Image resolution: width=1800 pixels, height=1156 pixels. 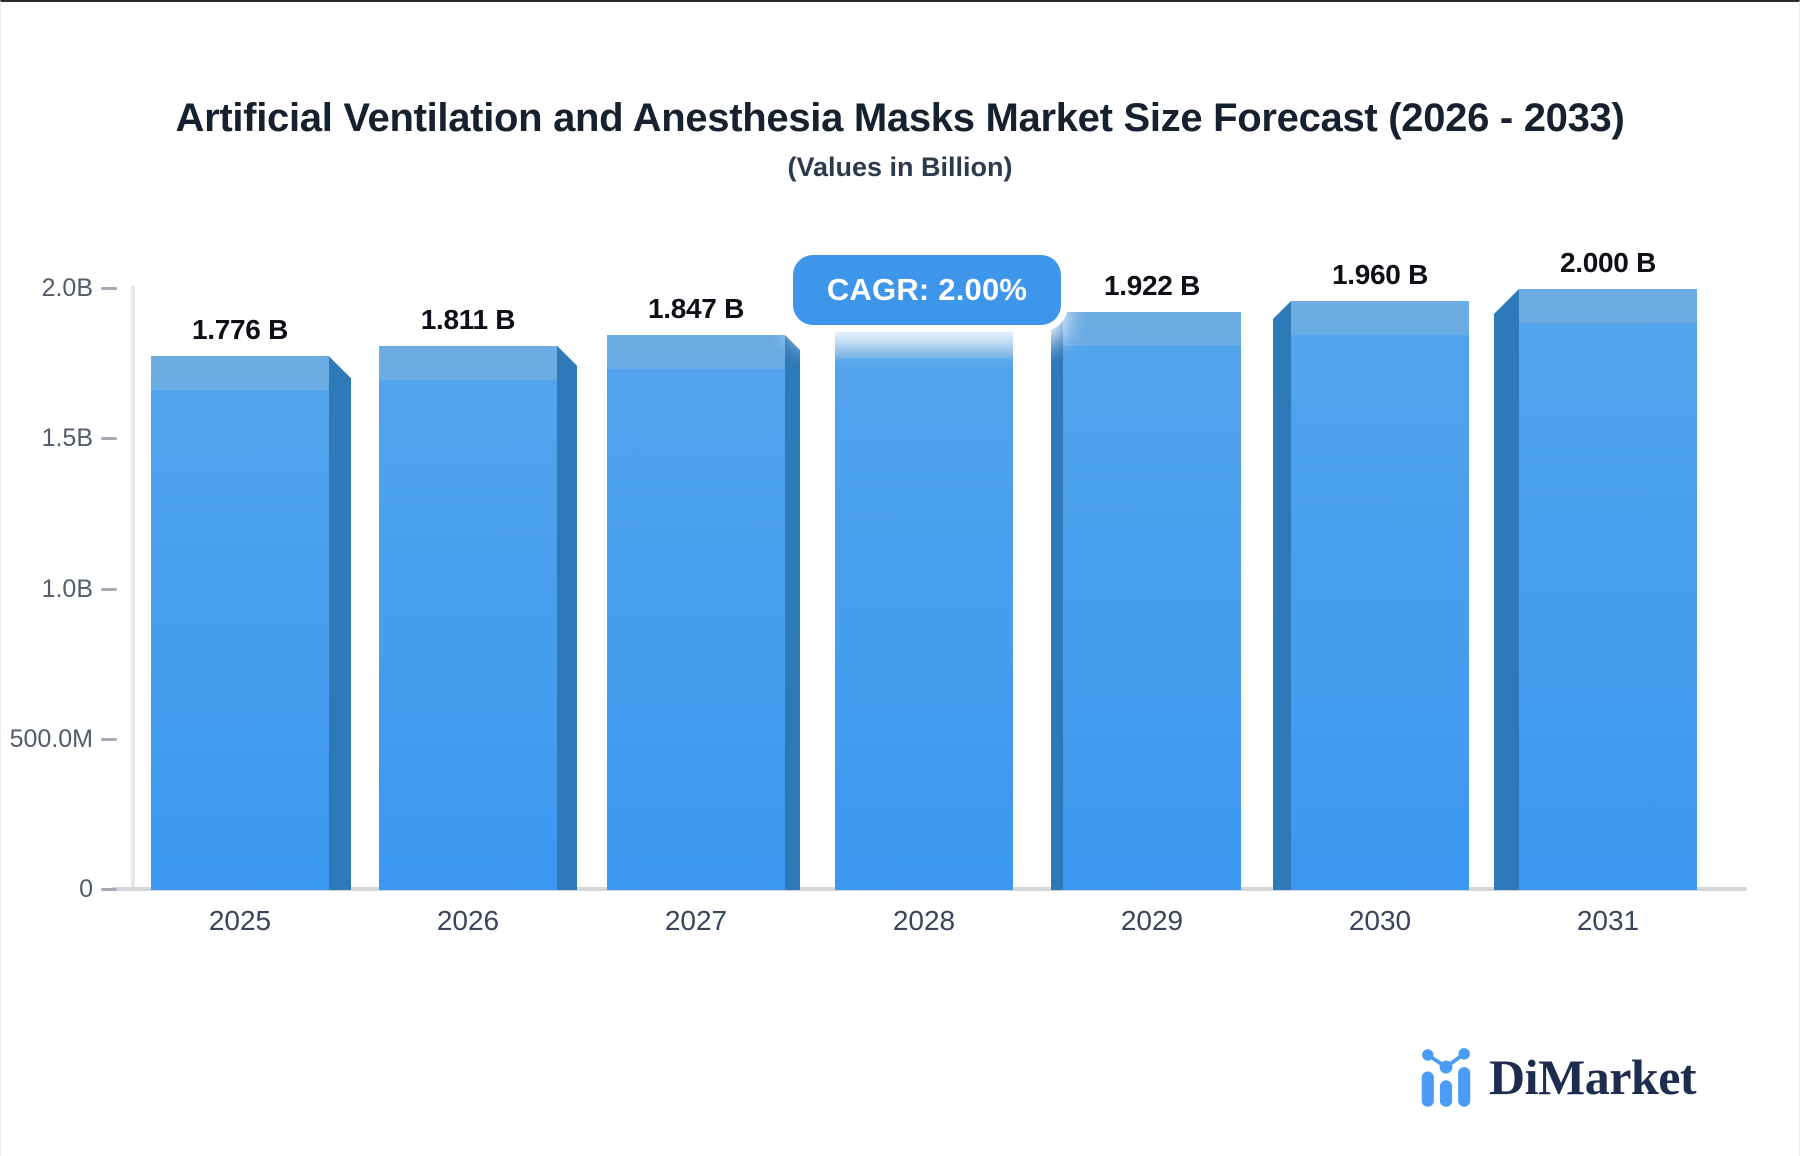 What do you see at coordinates (927, 290) in the screenshot?
I see `cagr-badge: CAGR: 2.00%` at bounding box center [927, 290].